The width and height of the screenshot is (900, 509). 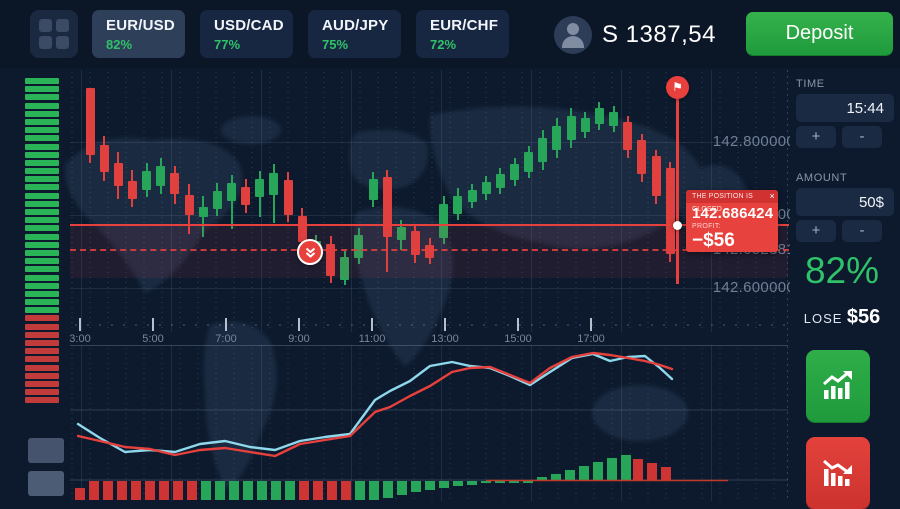 I want to click on close-icon: ×, so click(x=772, y=196).